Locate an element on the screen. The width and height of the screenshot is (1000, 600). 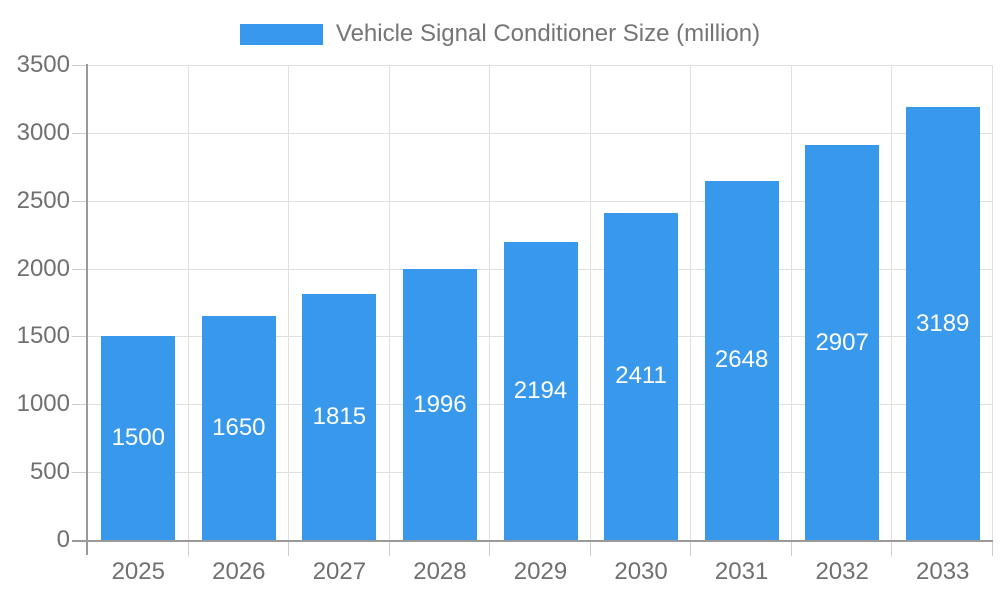
y-axis-label: 3000 is located at coordinates (43, 132).